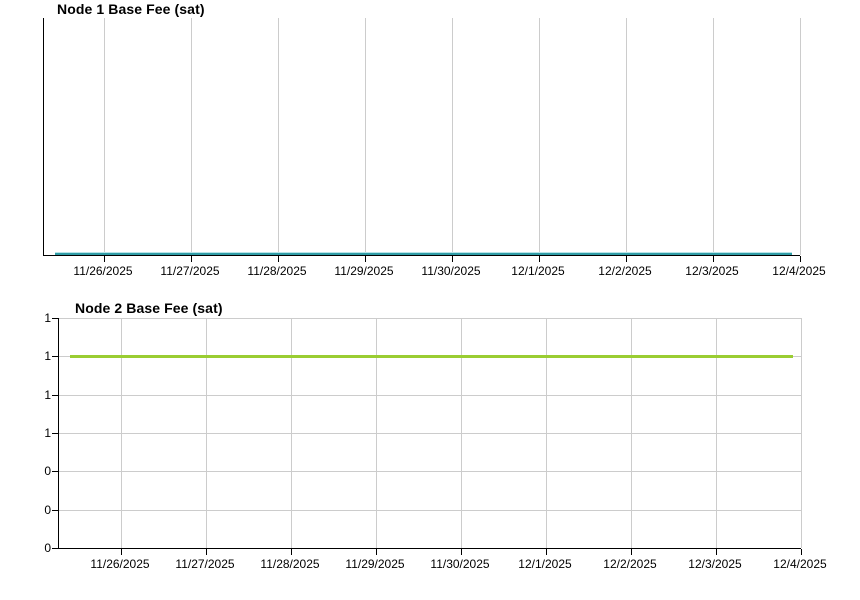  I want to click on series-line-node-1-base-fee-sat-, so click(423, 253).